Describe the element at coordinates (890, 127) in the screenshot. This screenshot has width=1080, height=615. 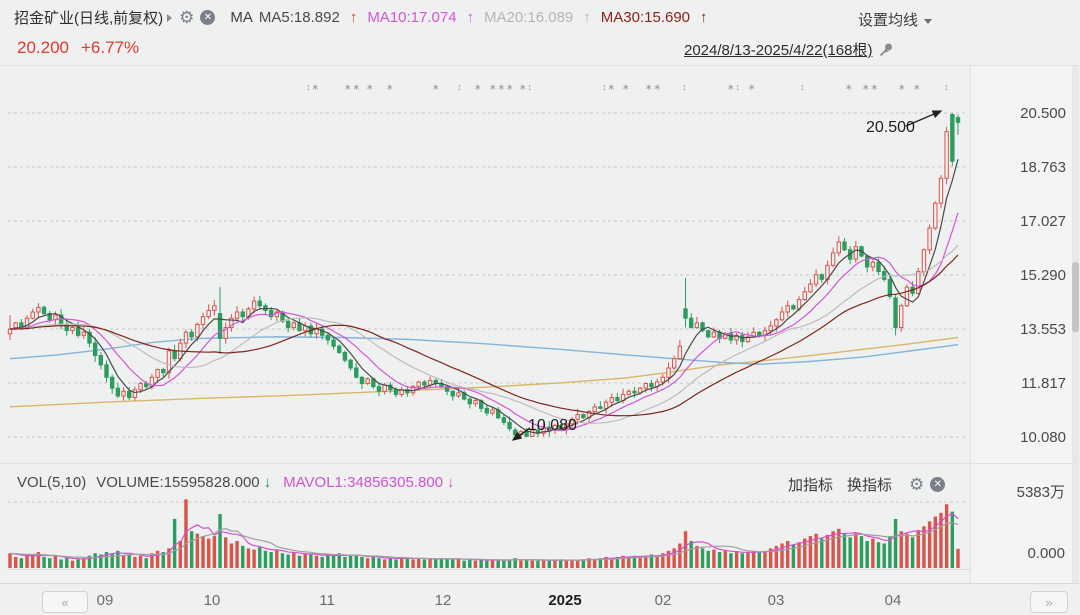
I see `high-annotation: 20.500` at that location.